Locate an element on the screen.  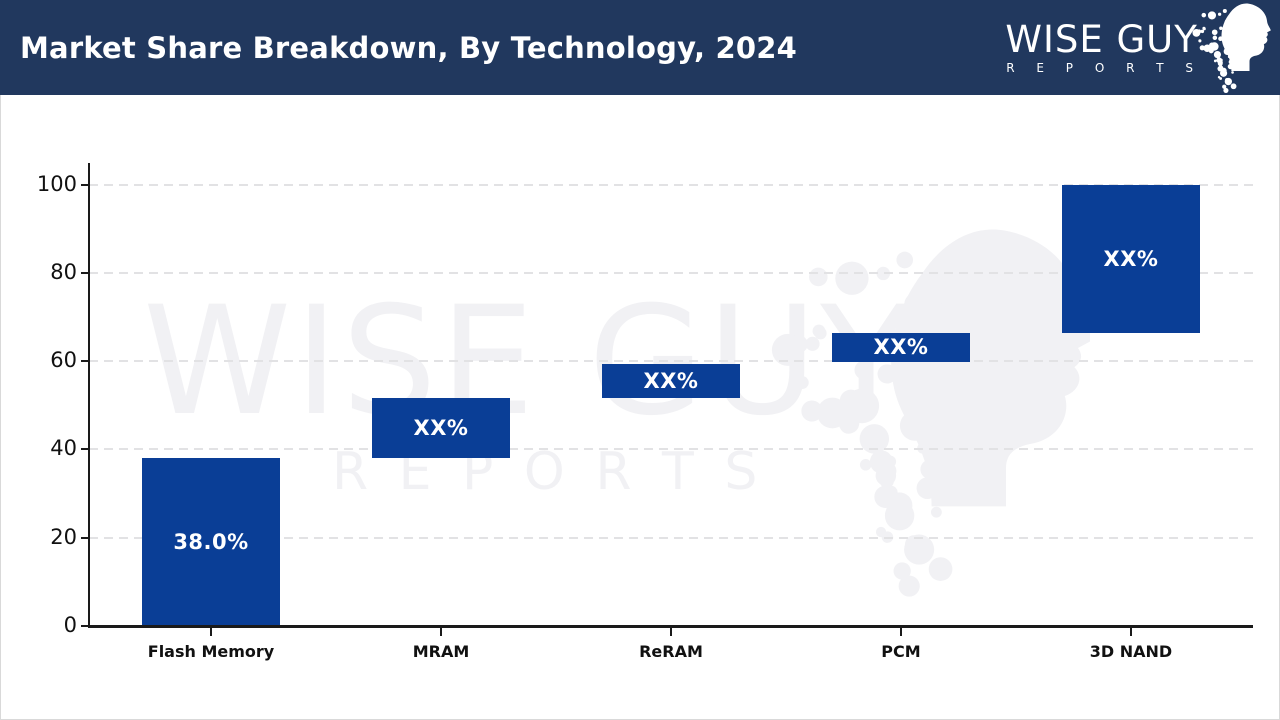
x-axis-line is located at coordinates (670, 626).